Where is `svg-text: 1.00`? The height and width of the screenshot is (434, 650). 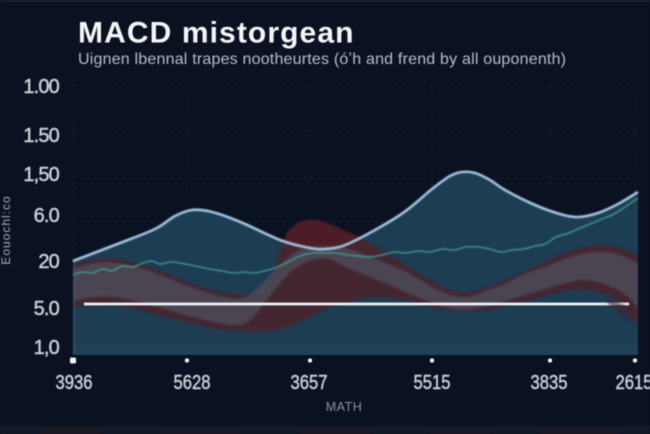
svg-text: 1.00 is located at coordinates (41, 87).